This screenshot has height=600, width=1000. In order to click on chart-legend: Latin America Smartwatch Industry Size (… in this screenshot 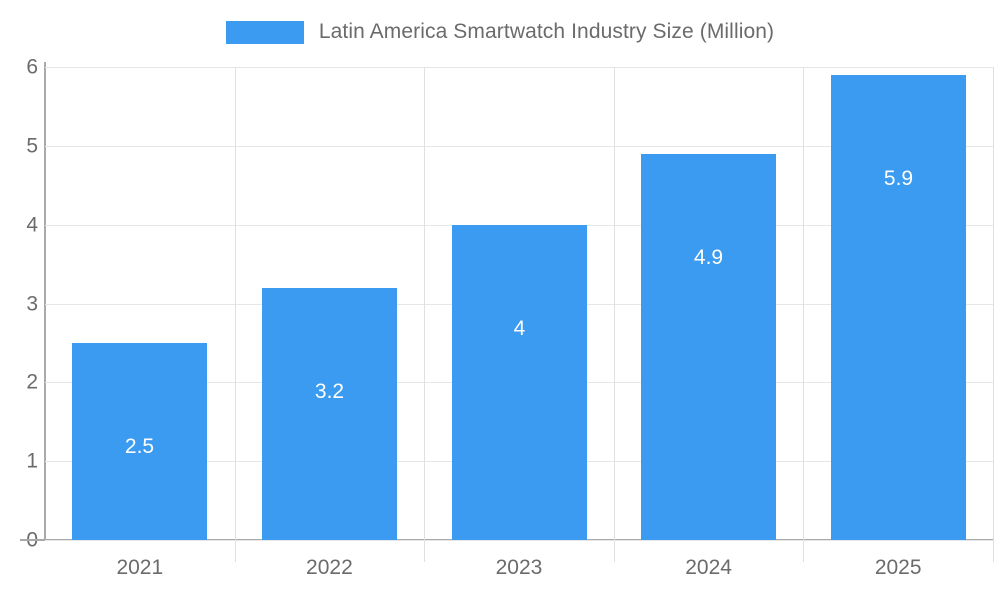, I will do `click(500, 32)`.